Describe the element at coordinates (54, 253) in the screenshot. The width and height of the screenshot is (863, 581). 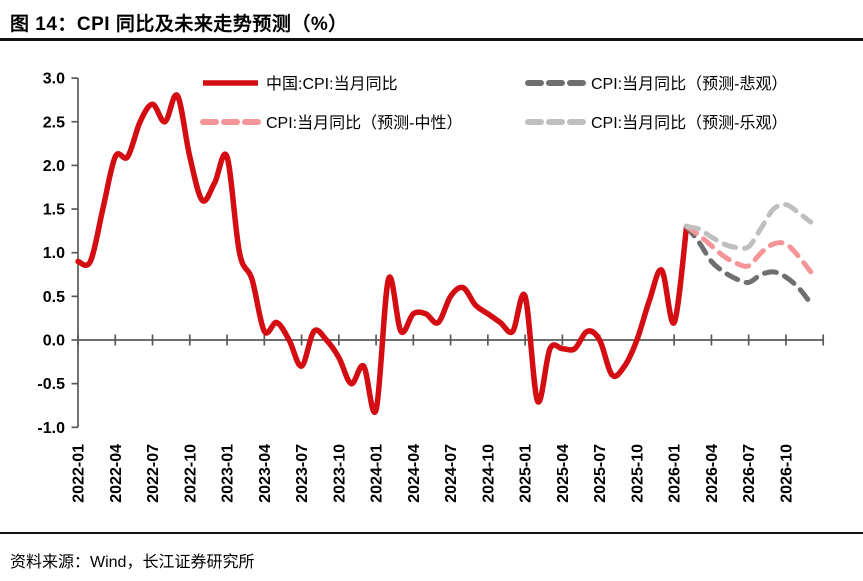
I see `y-axis-tick-label: 1.0` at that location.